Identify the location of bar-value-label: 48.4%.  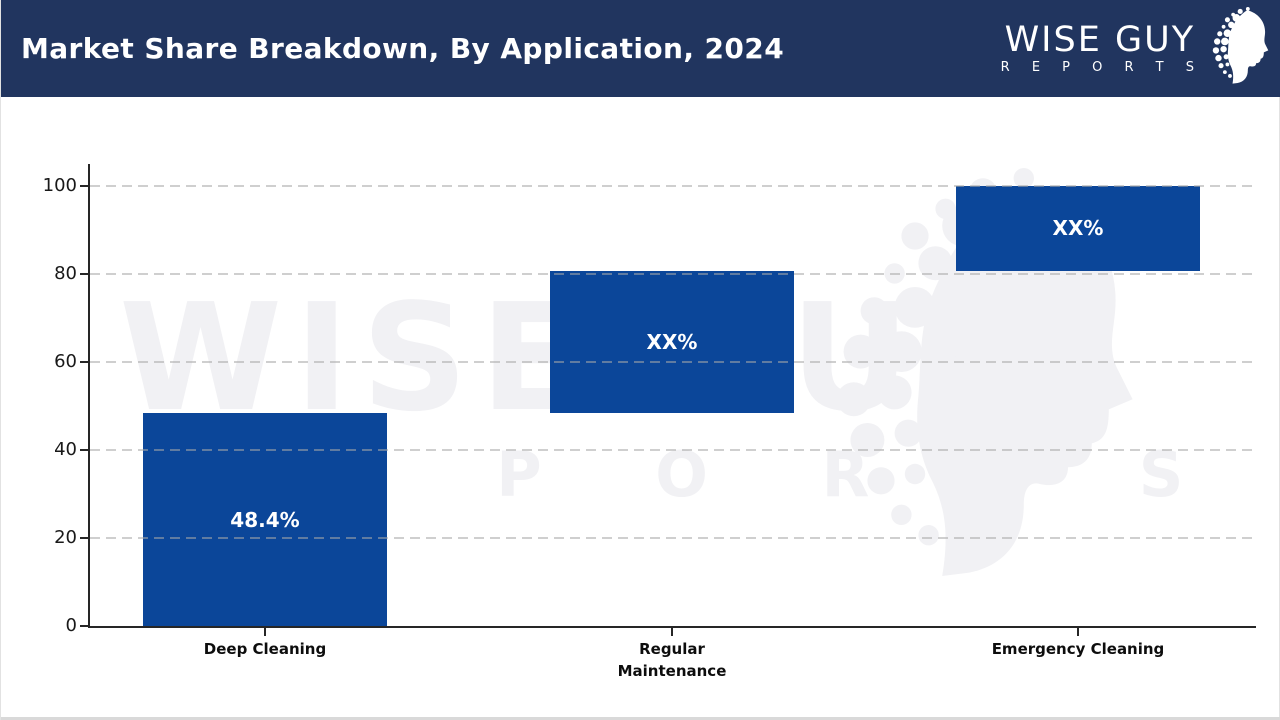
(265, 519).